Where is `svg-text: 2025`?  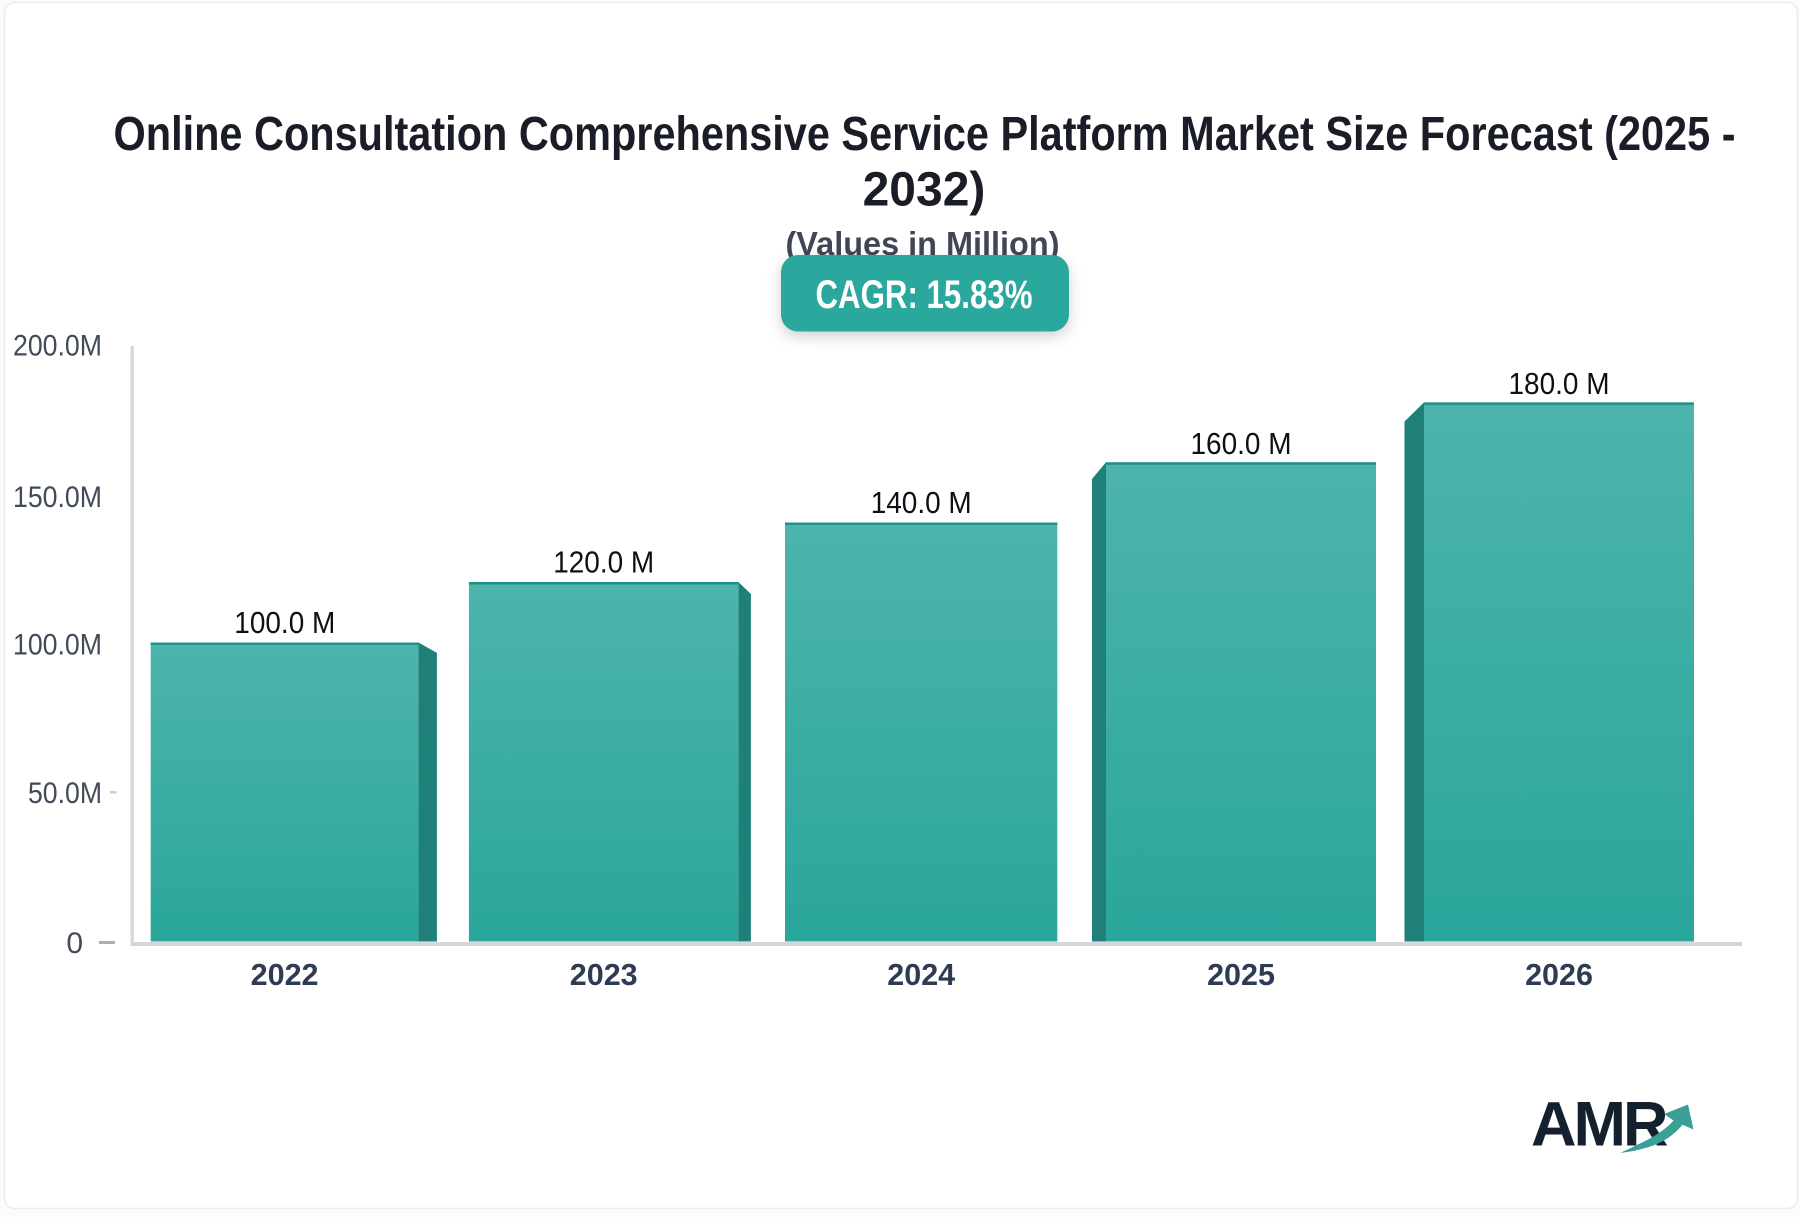 svg-text: 2025 is located at coordinates (1241, 975).